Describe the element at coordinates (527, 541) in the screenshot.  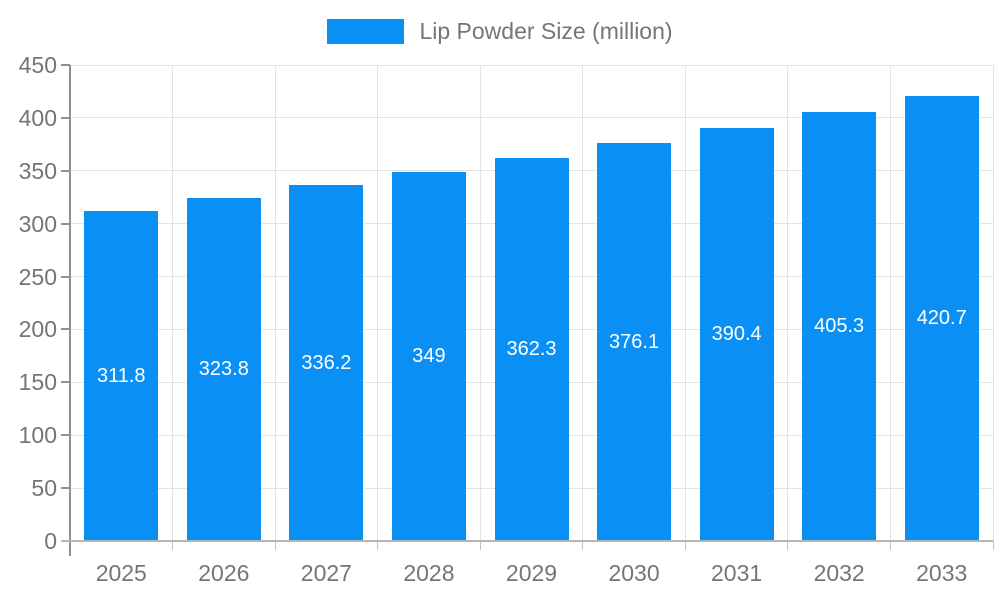
I see `x-axis-line` at that location.